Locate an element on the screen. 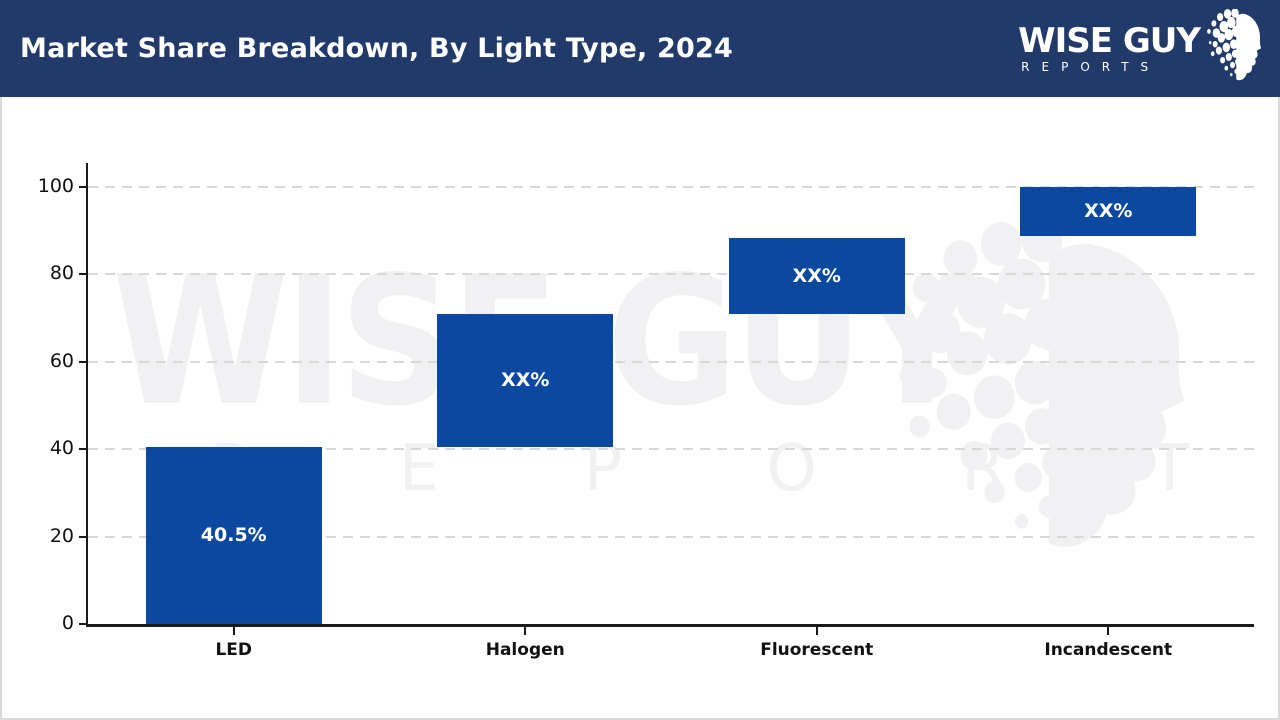  incandescent-bar-label: XX% is located at coordinates (1108, 211).